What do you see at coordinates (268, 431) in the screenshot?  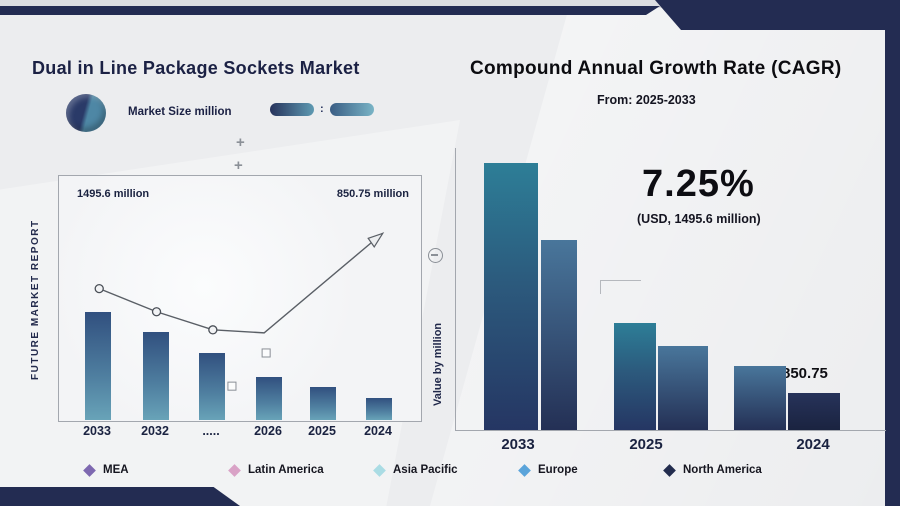 I see `market-x-label: 2026` at bounding box center [268, 431].